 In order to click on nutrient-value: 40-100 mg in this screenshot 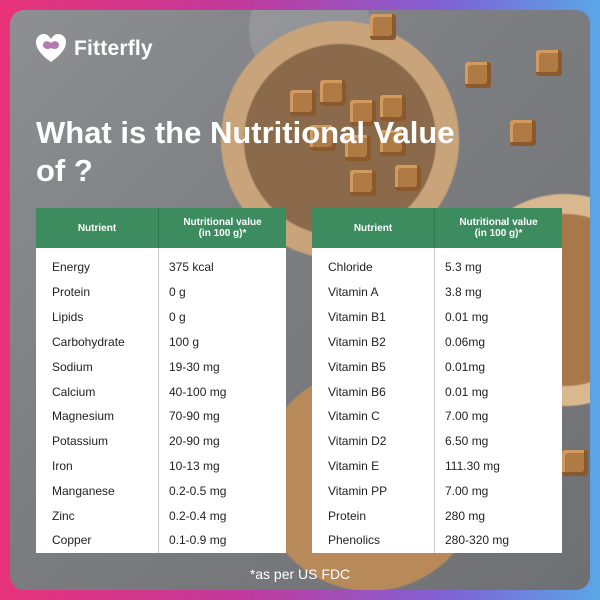, I will do `click(222, 391)`.